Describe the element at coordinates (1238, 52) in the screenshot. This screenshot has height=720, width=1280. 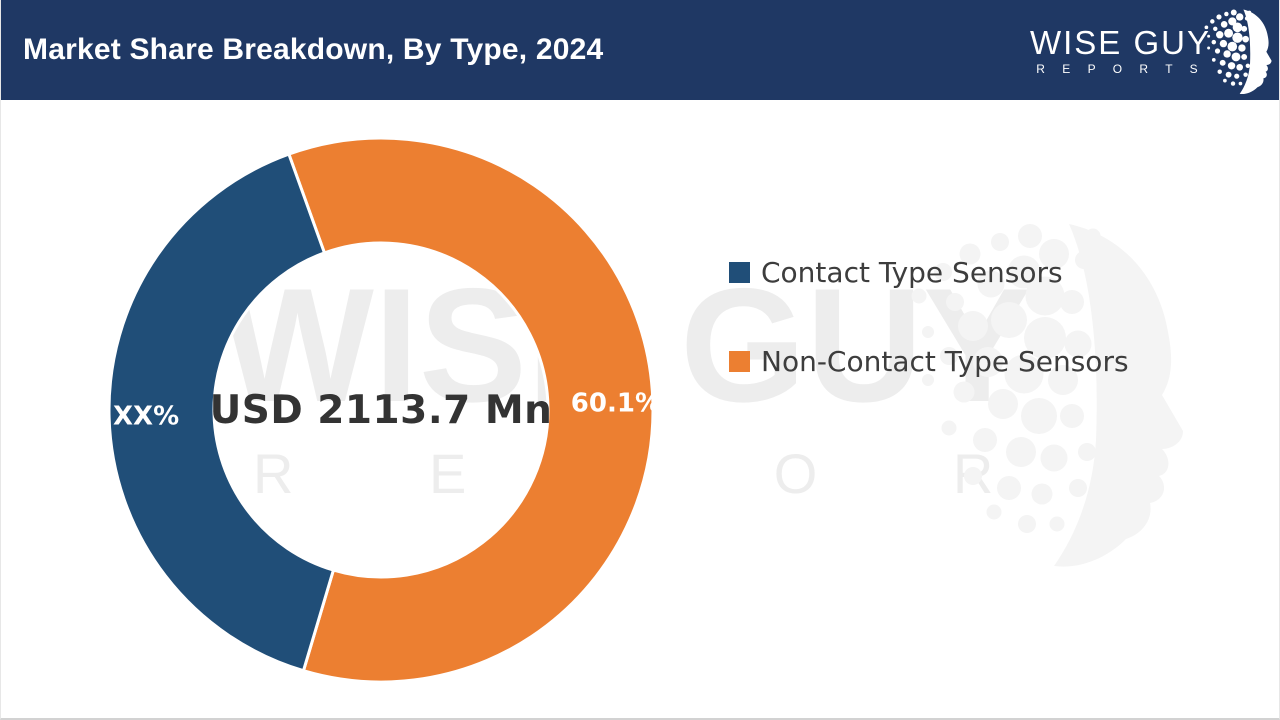
I see `dotted-head-icon` at that location.